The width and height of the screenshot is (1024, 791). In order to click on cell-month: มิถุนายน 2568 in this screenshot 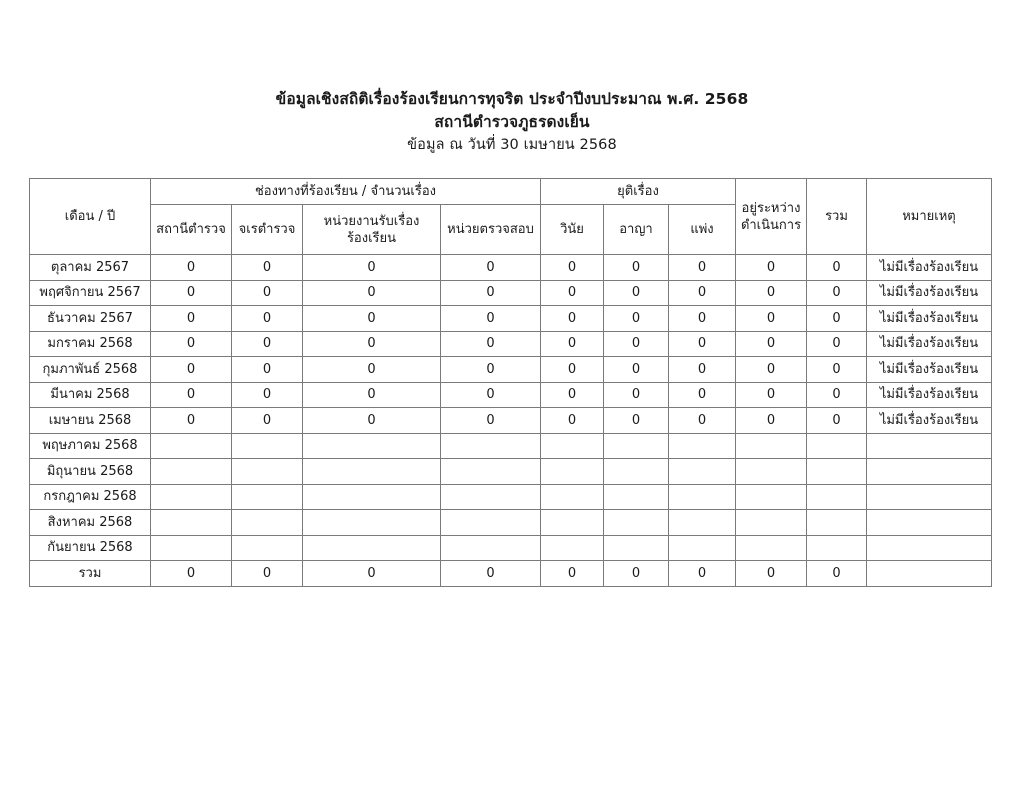, I will do `click(90, 471)`.